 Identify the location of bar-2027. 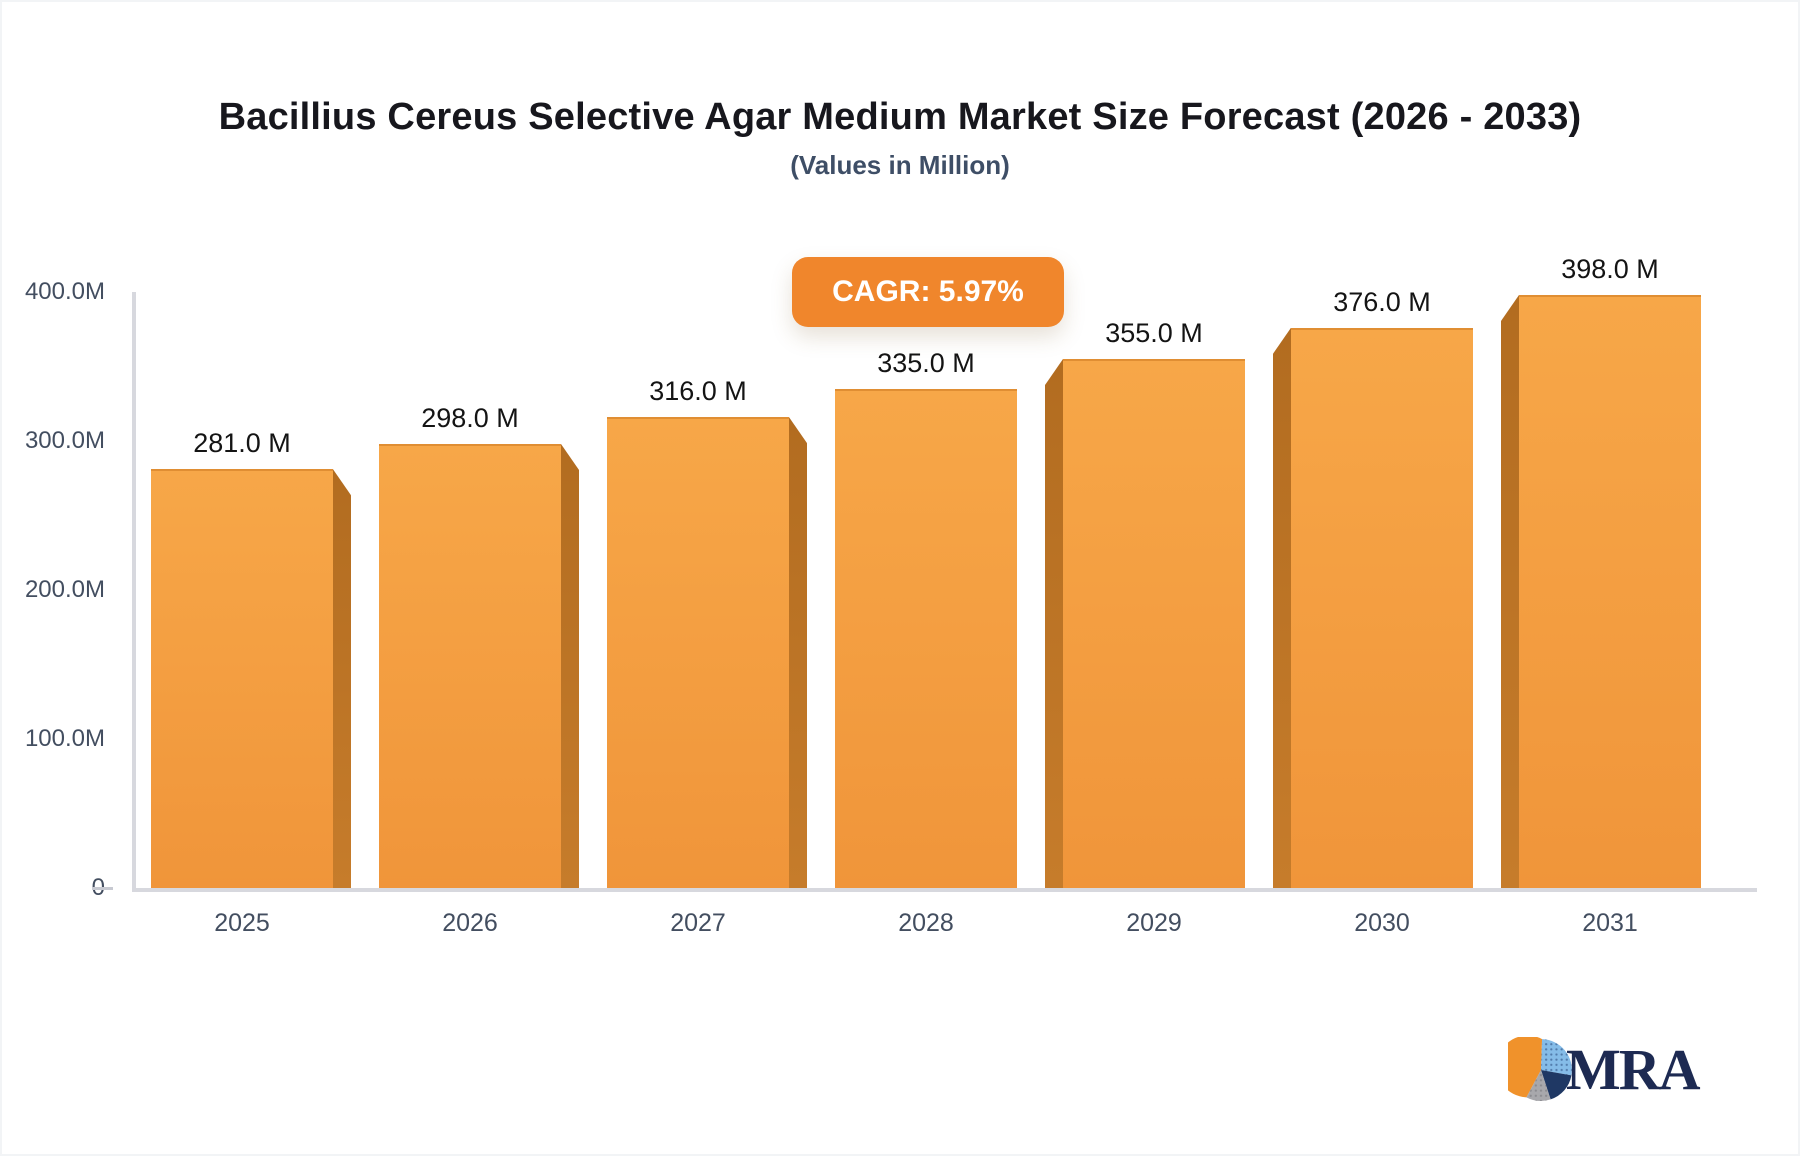
(698, 652).